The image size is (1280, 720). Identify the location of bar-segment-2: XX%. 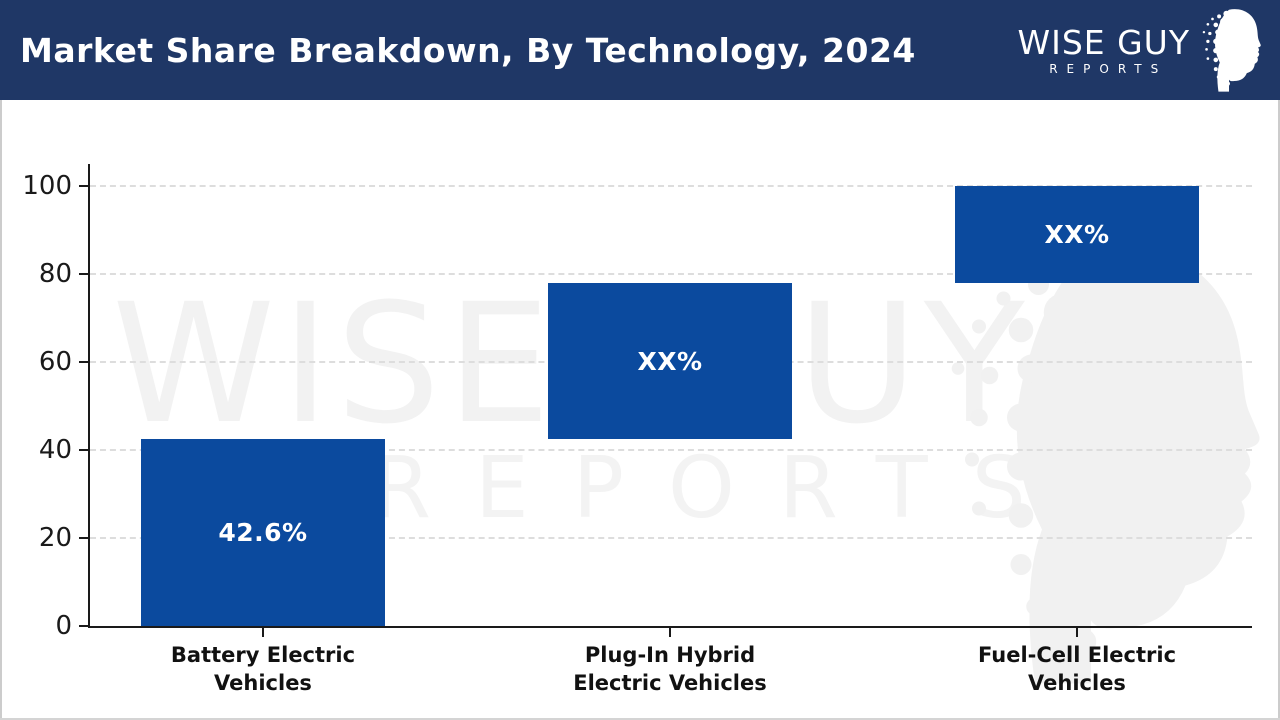
(670, 361).